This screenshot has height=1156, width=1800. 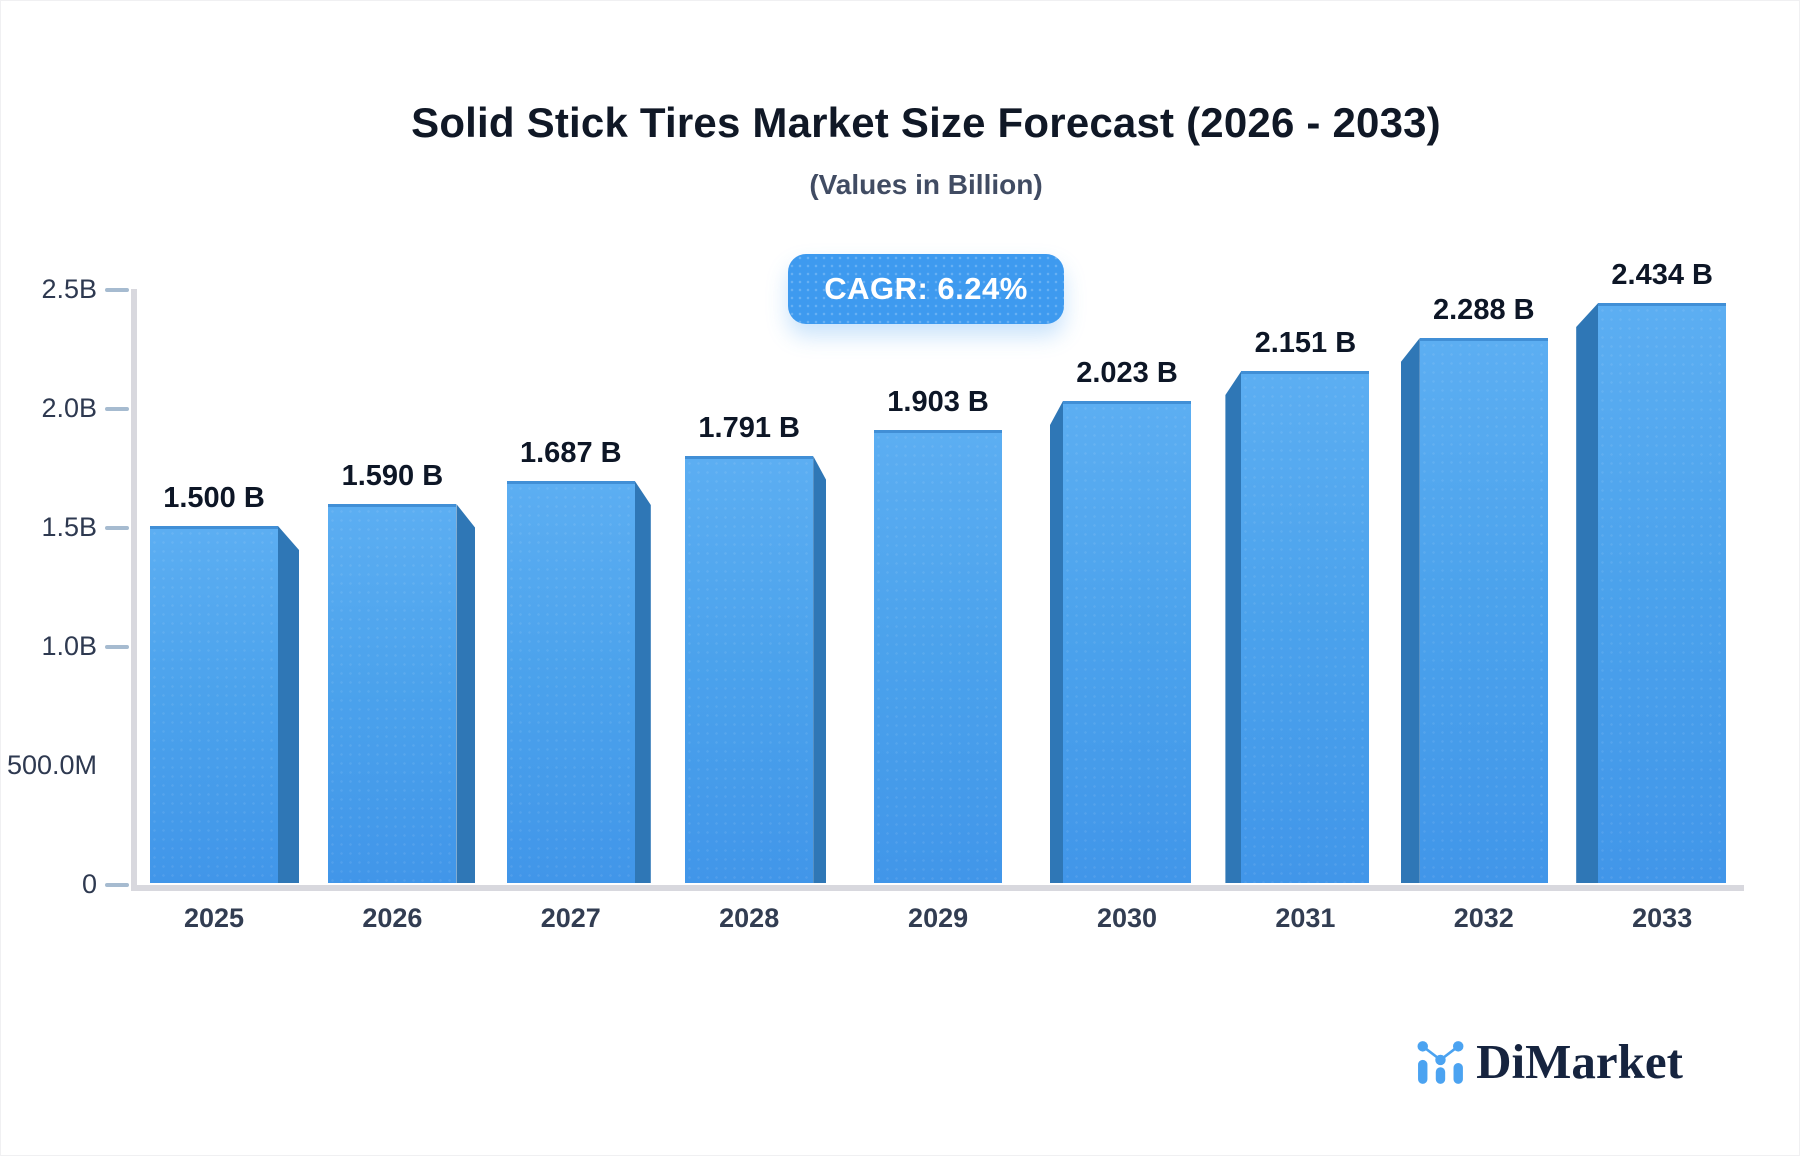 What do you see at coordinates (570, 918) in the screenshot?
I see `x-axis-label: 2027` at bounding box center [570, 918].